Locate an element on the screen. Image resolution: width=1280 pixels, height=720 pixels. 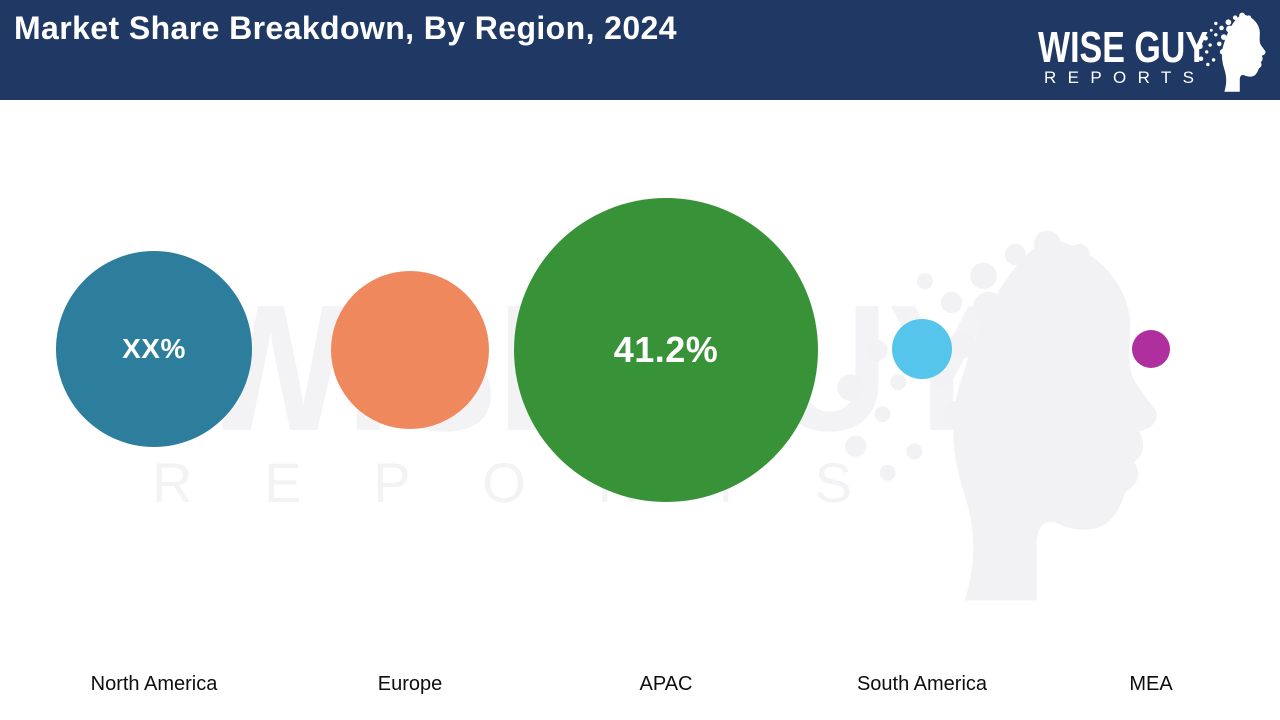
bubble-value-label: 41.2% is located at coordinates (666, 349).